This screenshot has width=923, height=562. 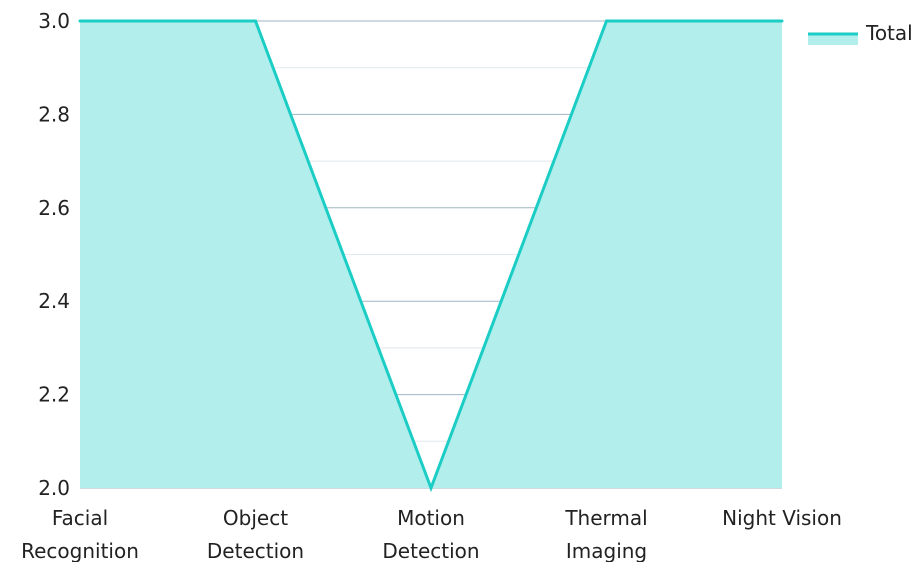 What do you see at coordinates (54, 395) in the screenshot?
I see `y-tick-label: 2.2` at bounding box center [54, 395].